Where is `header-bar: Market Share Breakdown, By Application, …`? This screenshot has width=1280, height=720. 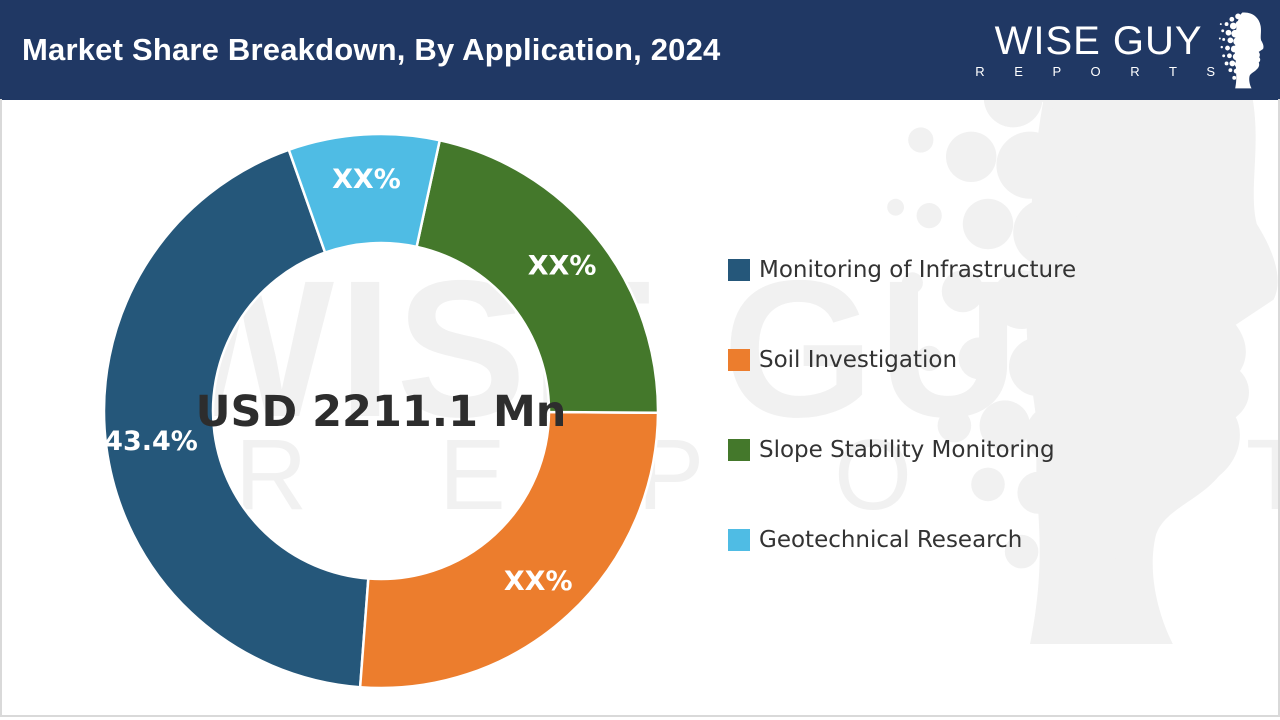
header-bar: Market Share Breakdown, By Application, … is located at coordinates (640, 50).